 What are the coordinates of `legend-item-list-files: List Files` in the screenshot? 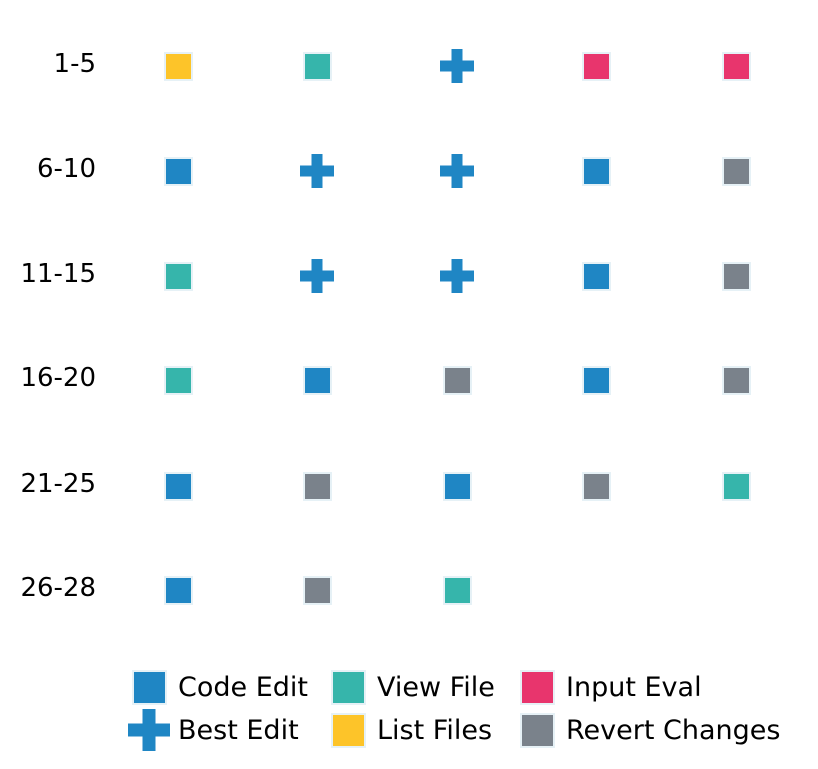 It's located at (409, 730).